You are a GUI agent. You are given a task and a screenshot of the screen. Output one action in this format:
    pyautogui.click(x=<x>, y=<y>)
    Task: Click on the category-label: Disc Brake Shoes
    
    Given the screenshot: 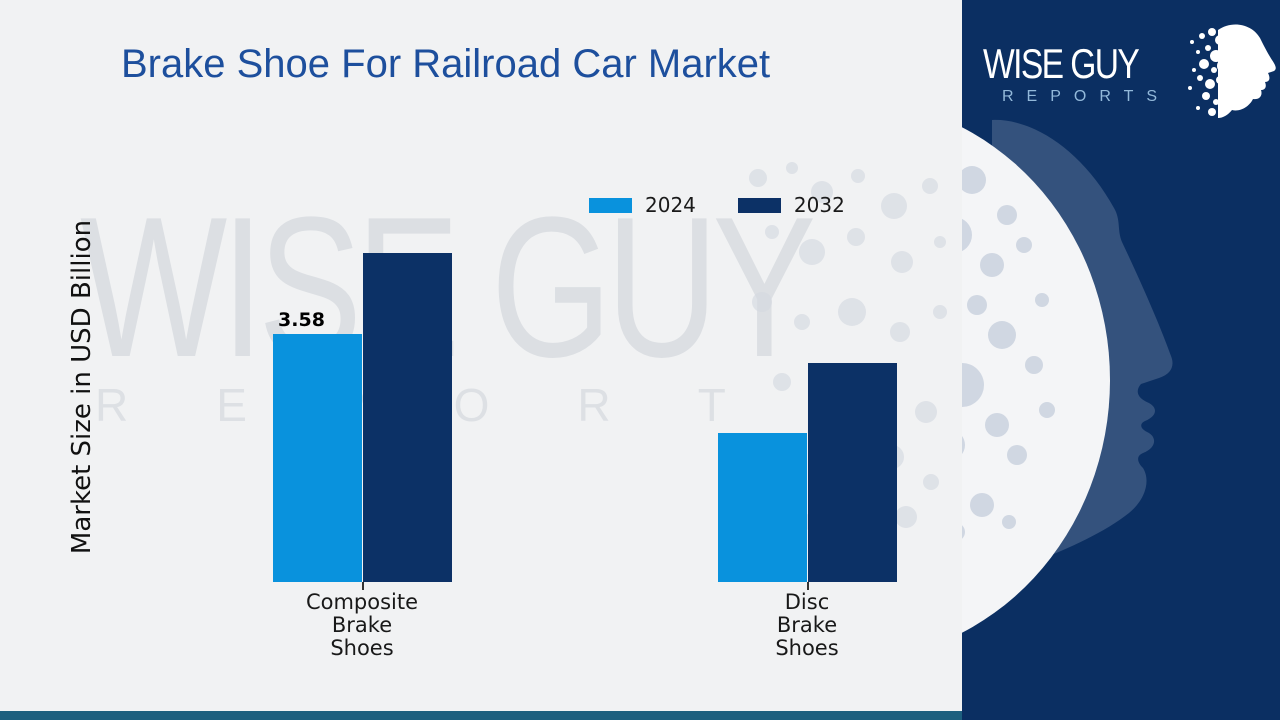 What is the action you would take?
    pyautogui.click(x=807, y=625)
    